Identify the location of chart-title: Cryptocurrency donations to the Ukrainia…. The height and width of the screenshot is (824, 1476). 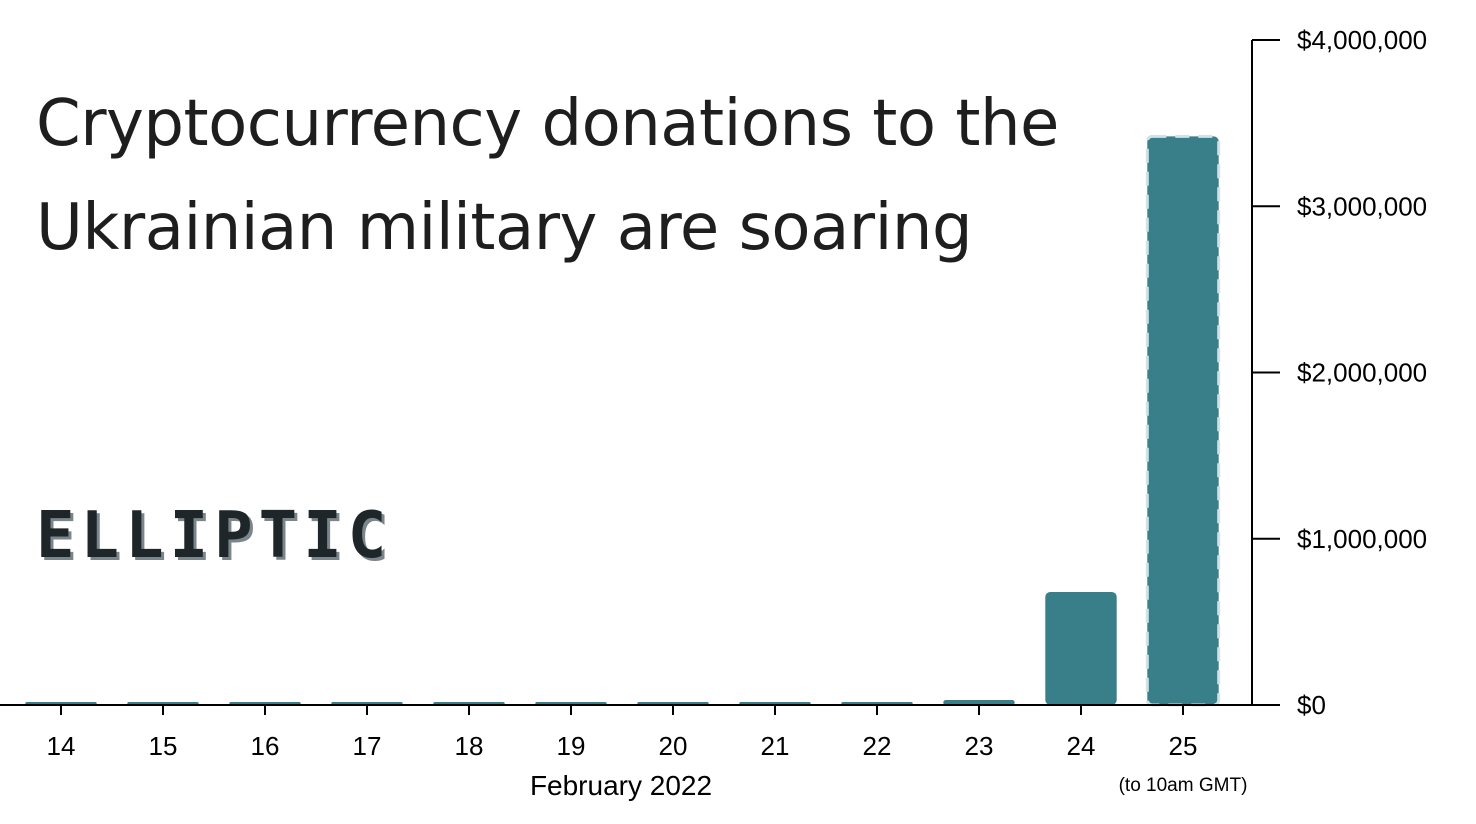
(547, 176).